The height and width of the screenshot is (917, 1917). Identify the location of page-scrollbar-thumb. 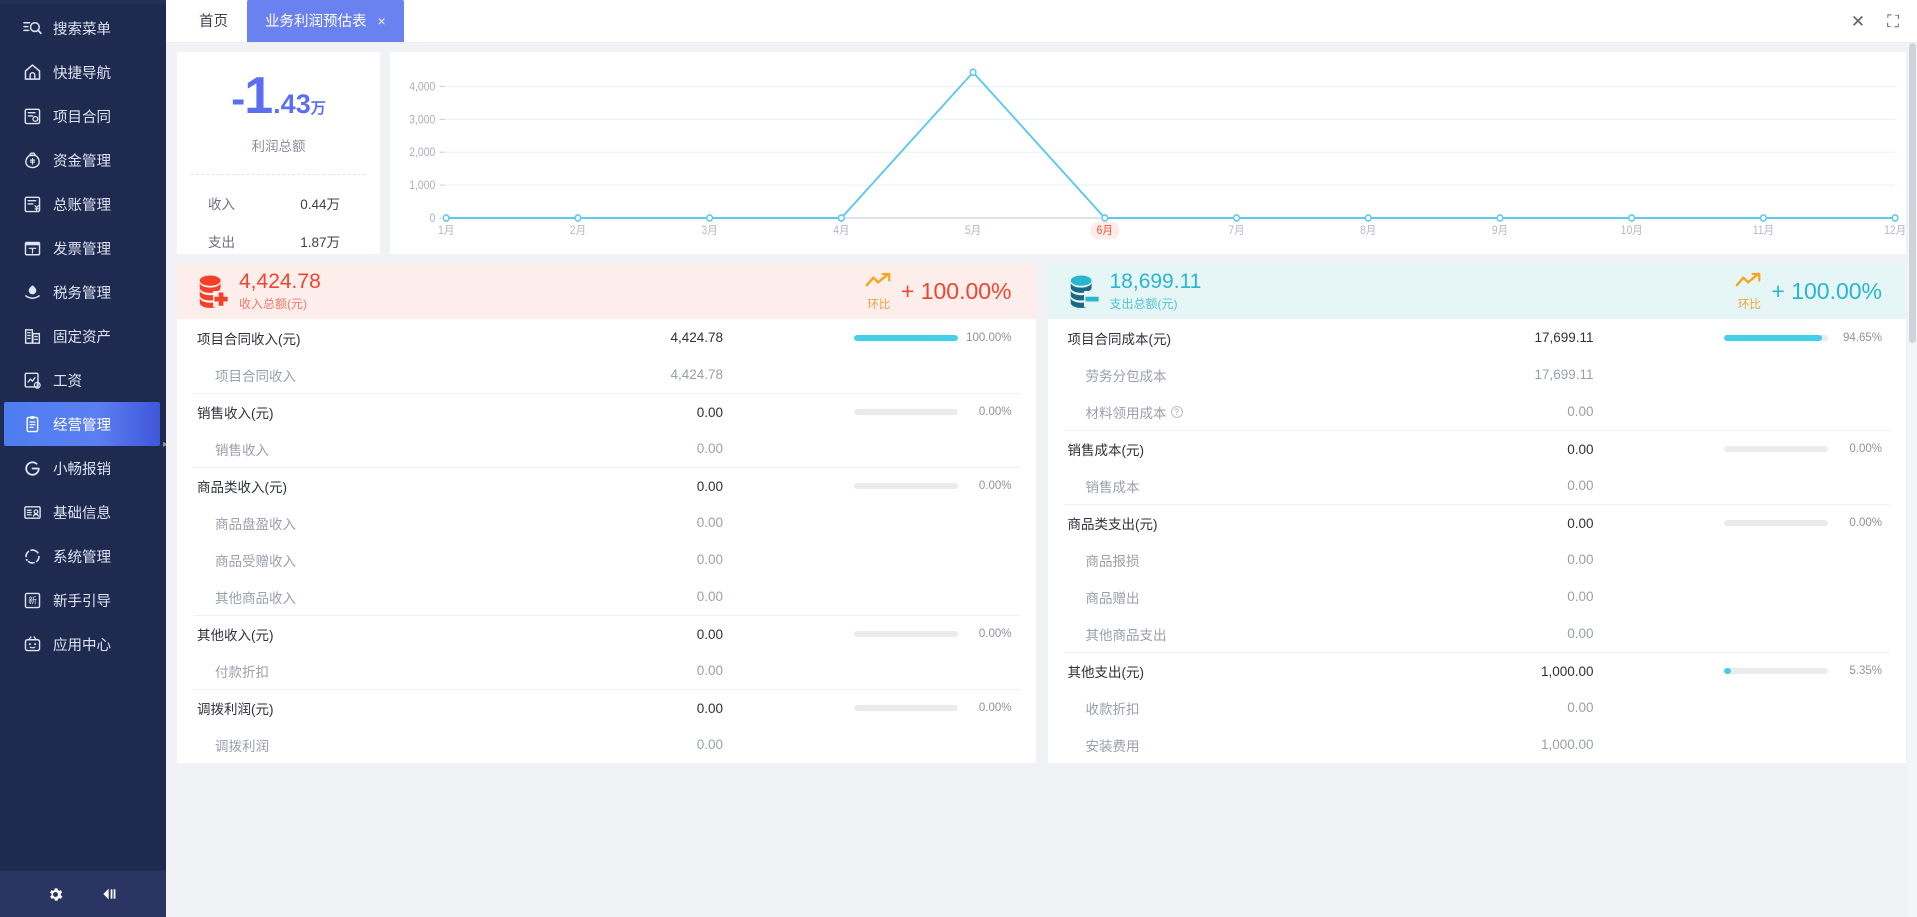
(1912, 193).